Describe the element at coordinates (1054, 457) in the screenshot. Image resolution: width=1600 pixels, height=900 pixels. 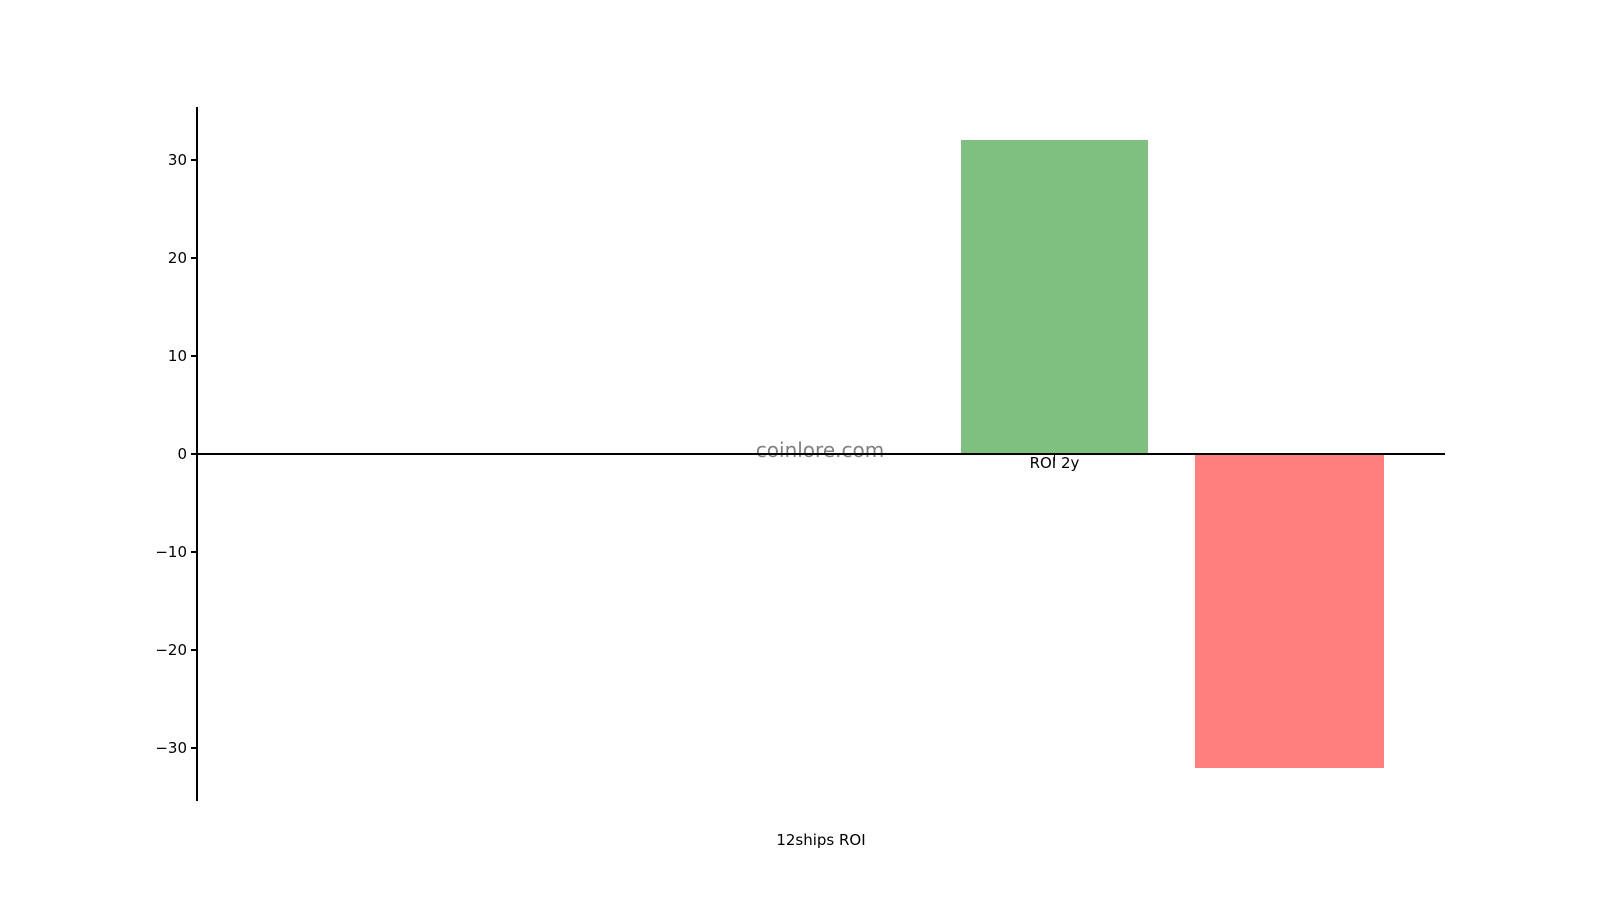
I see `x-tick-mark` at that location.